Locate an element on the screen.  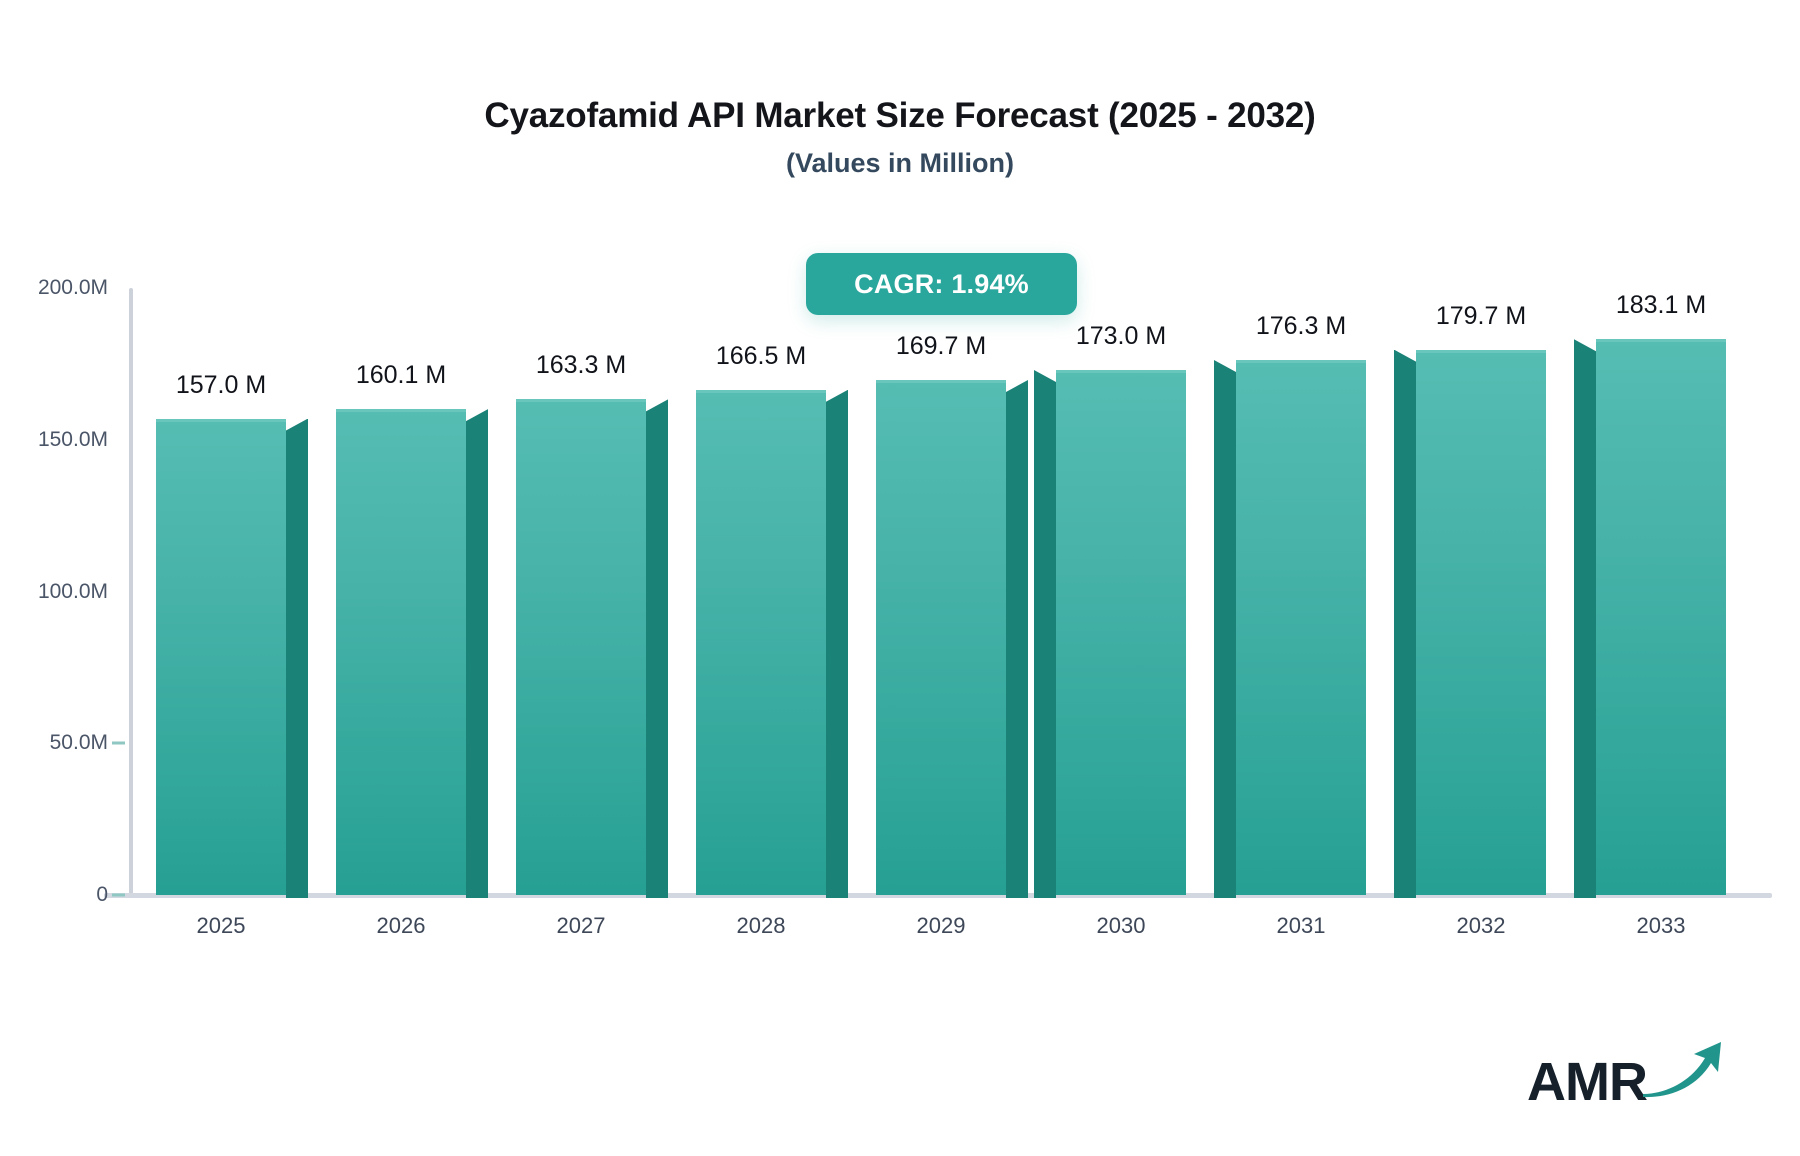
x-axis-tick-label: 2033 is located at coordinates (1661, 925).